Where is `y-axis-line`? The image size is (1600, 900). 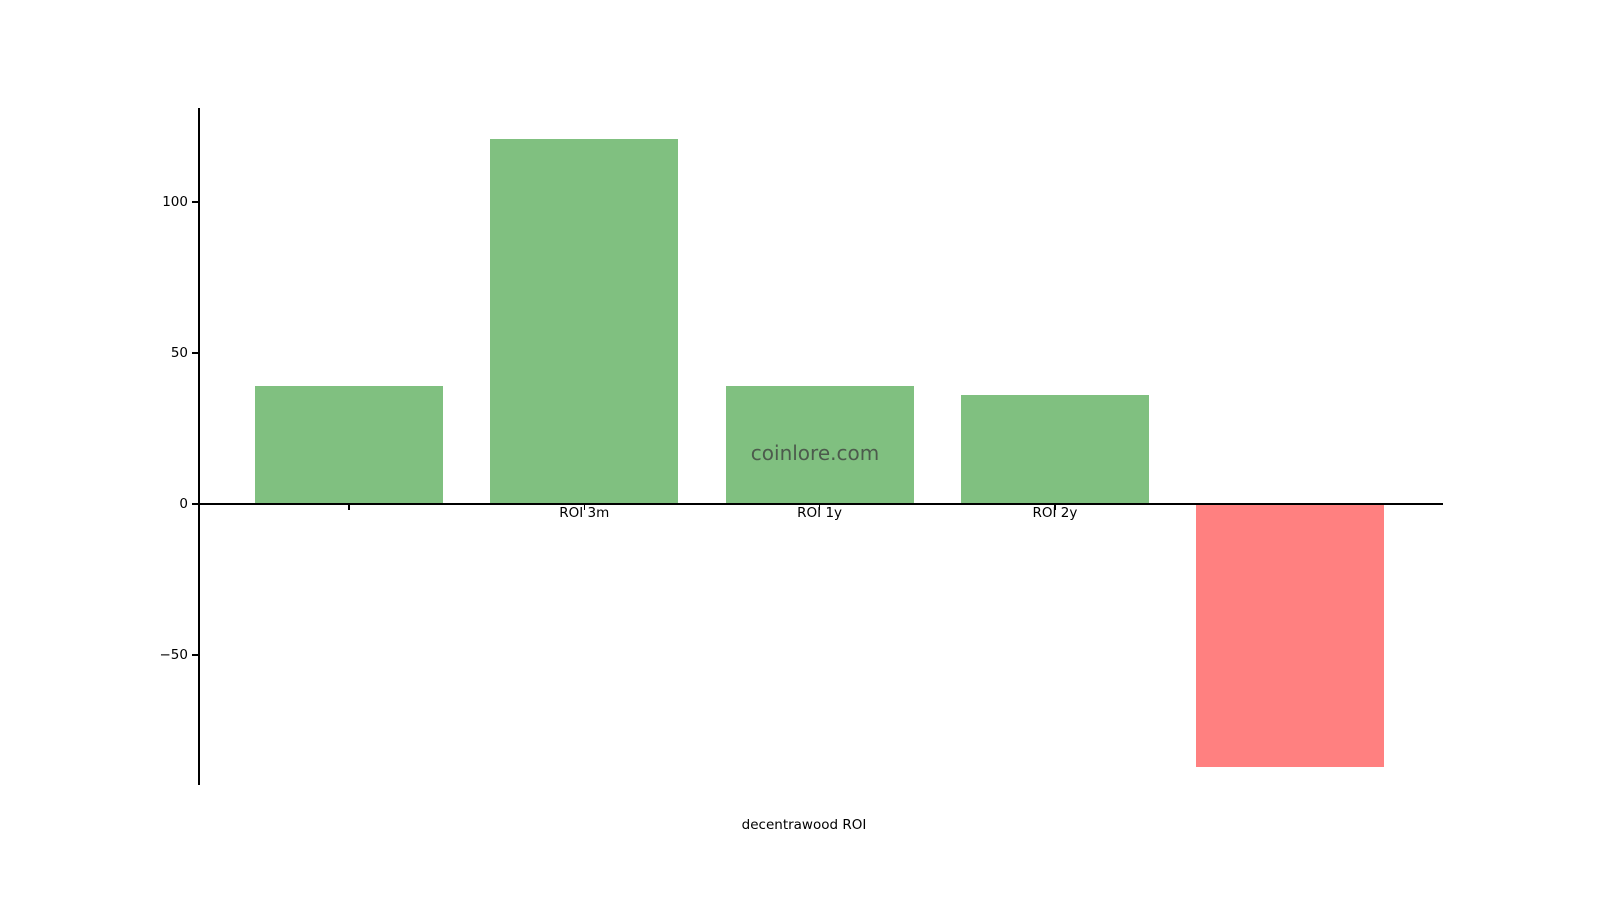 y-axis-line is located at coordinates (199, 446).